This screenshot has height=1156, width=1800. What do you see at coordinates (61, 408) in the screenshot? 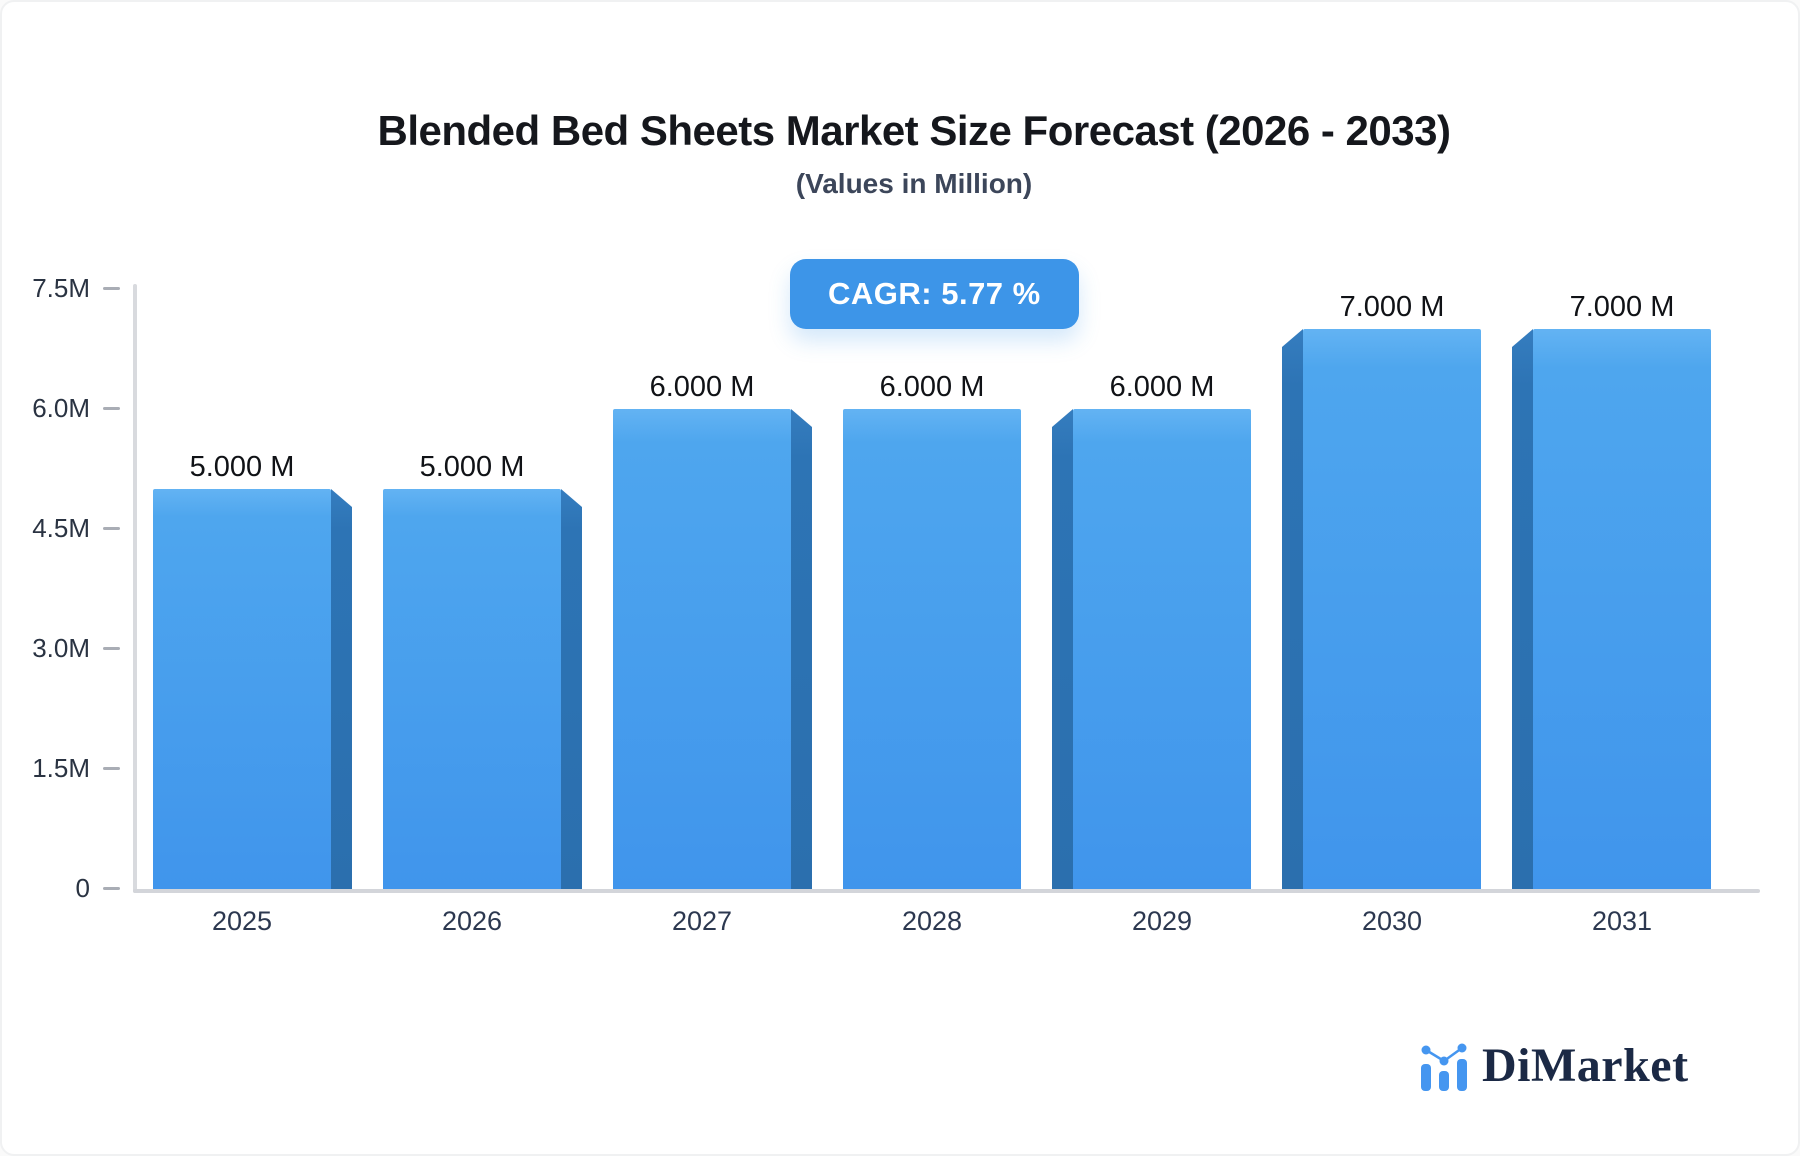
I see `y-tick-label: 6.0M` at bounding box center [61, 408].